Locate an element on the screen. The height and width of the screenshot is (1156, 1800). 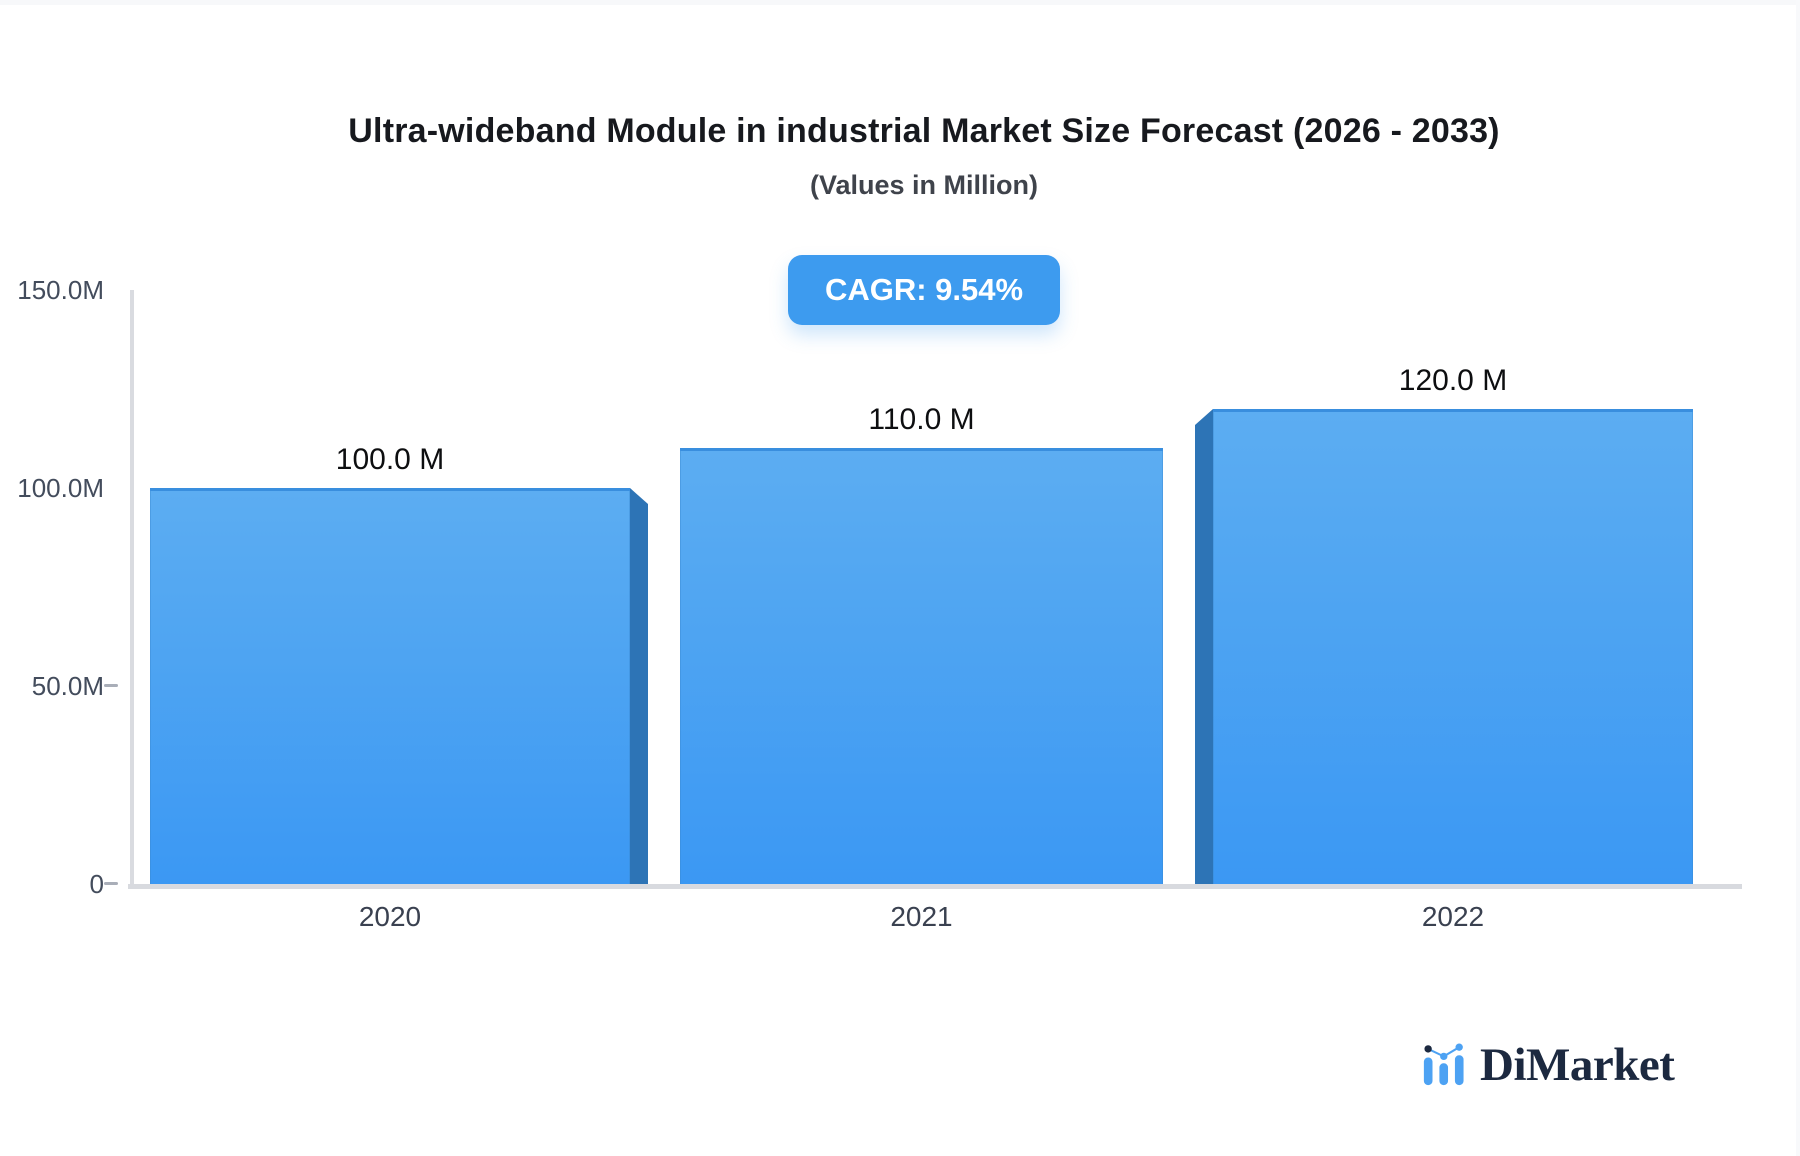
top-edge-strip is located at coordinates (900, 2).